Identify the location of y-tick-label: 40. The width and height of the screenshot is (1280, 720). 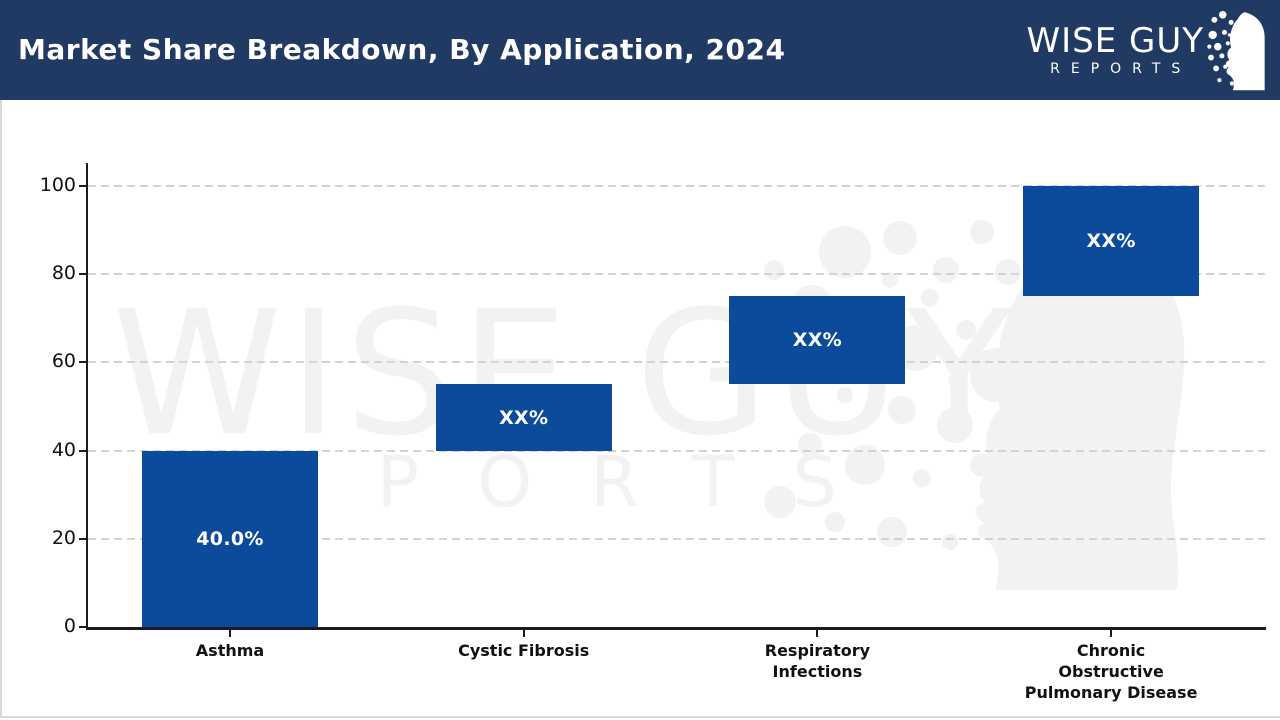
(63, 449).